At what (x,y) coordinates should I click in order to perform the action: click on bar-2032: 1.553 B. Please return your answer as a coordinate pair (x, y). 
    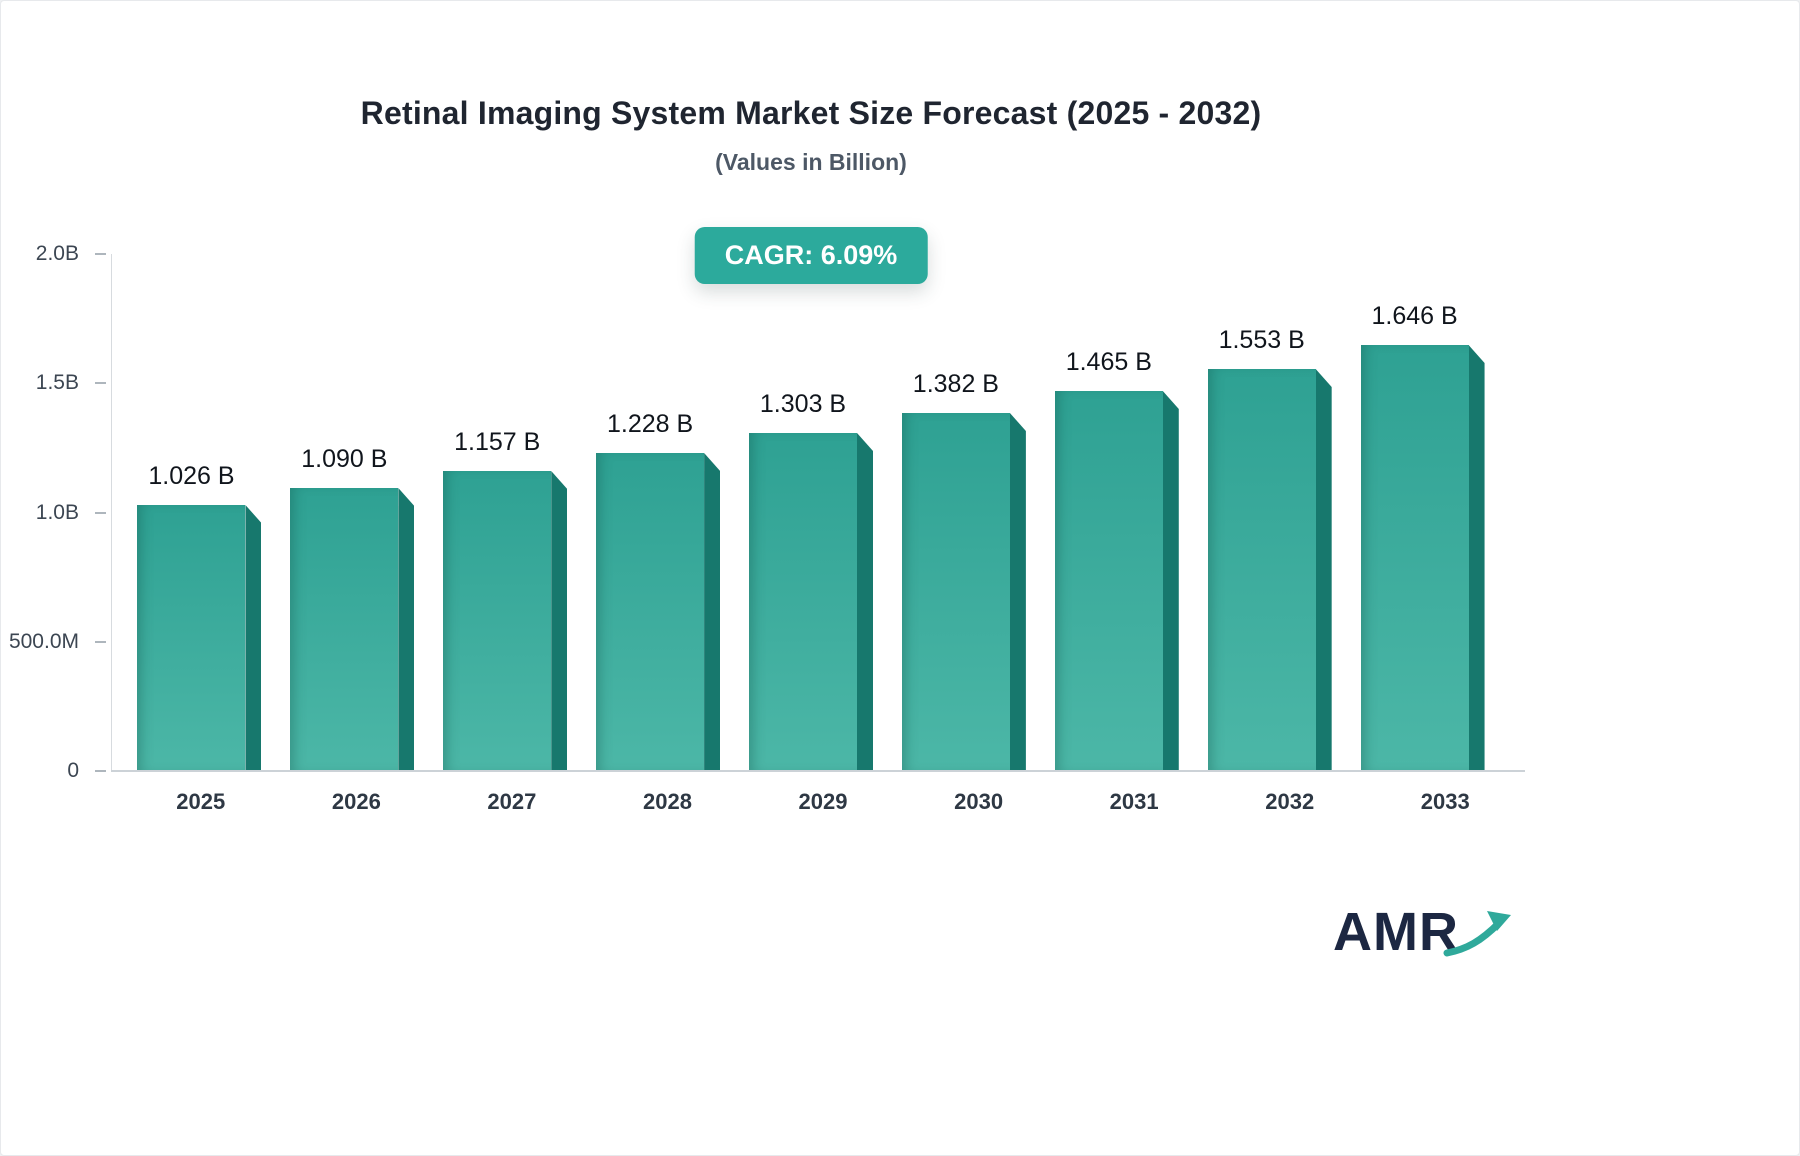
    Looking at the image, I should click on (1269, 512).